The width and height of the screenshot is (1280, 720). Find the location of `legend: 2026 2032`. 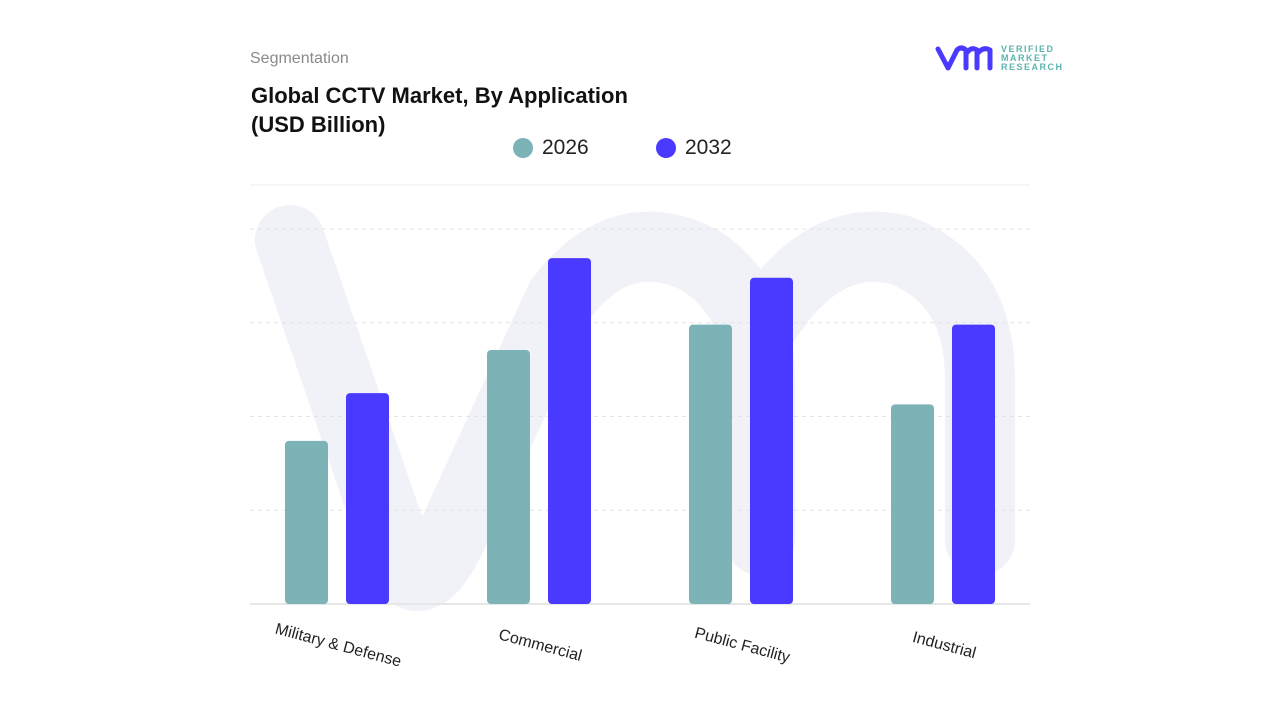

legend: 2026 2032 is located at coordinates (656, 148).